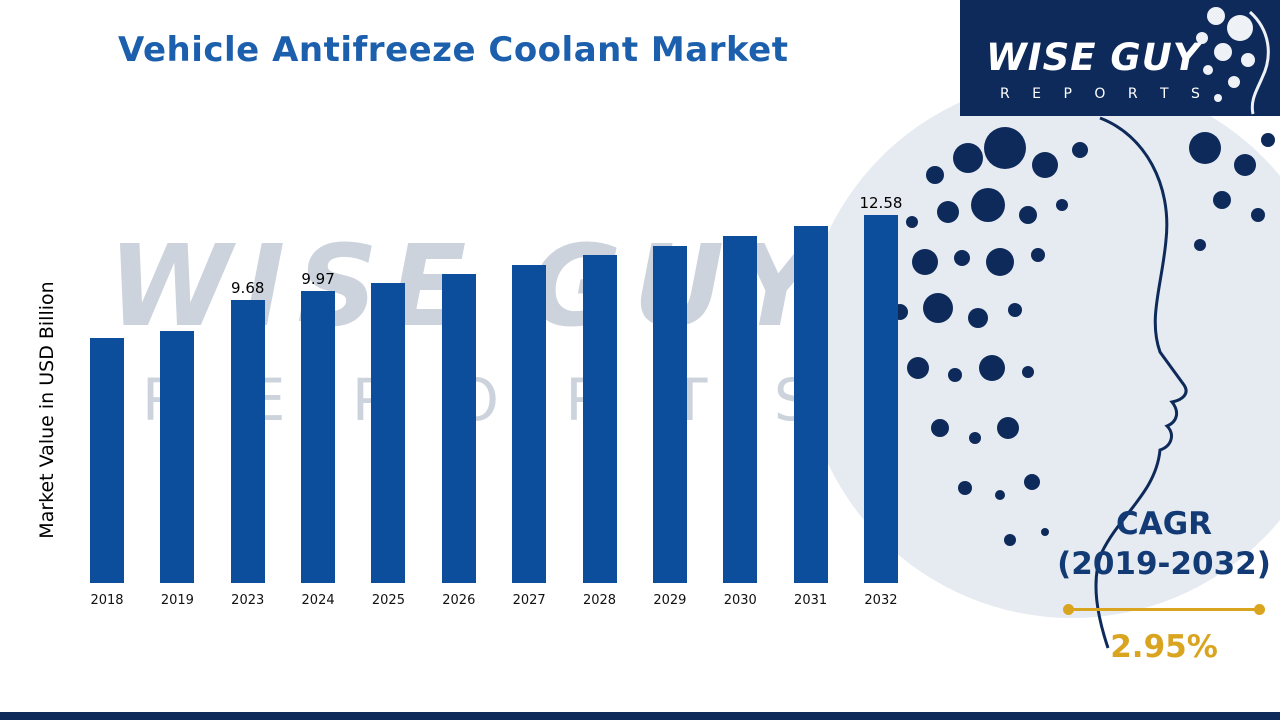 The width and height of the screenshot is (1280, 720). I want to click on cagr-range: (2019-2032), so click(1164, 564).